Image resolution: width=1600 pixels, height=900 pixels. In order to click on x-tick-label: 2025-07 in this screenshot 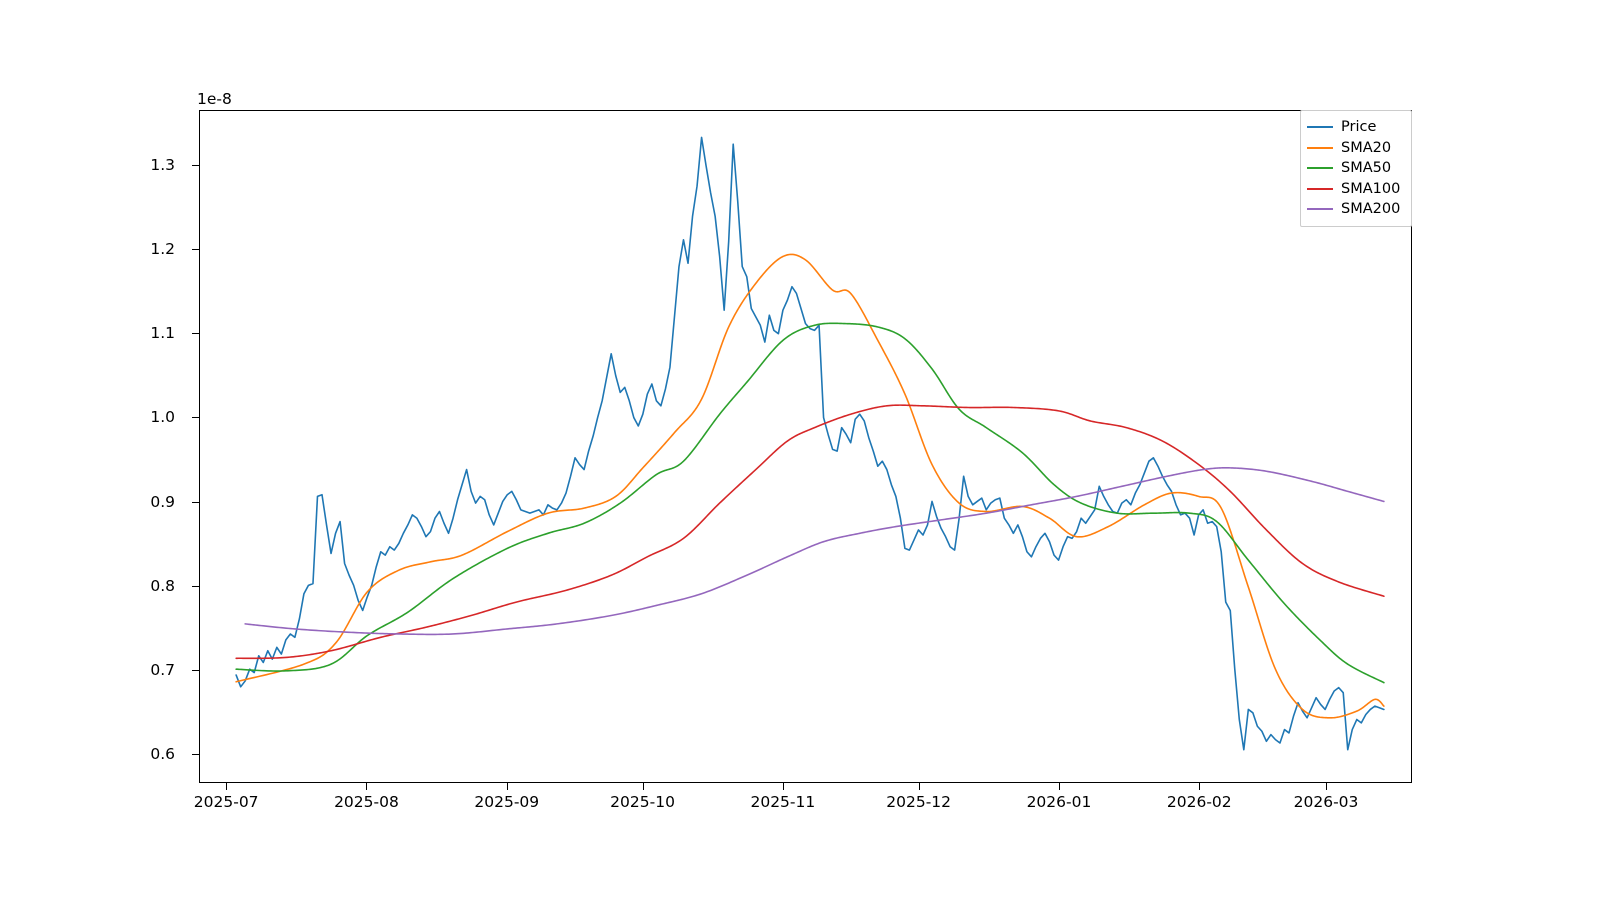, I will do `click(226, 802)`.